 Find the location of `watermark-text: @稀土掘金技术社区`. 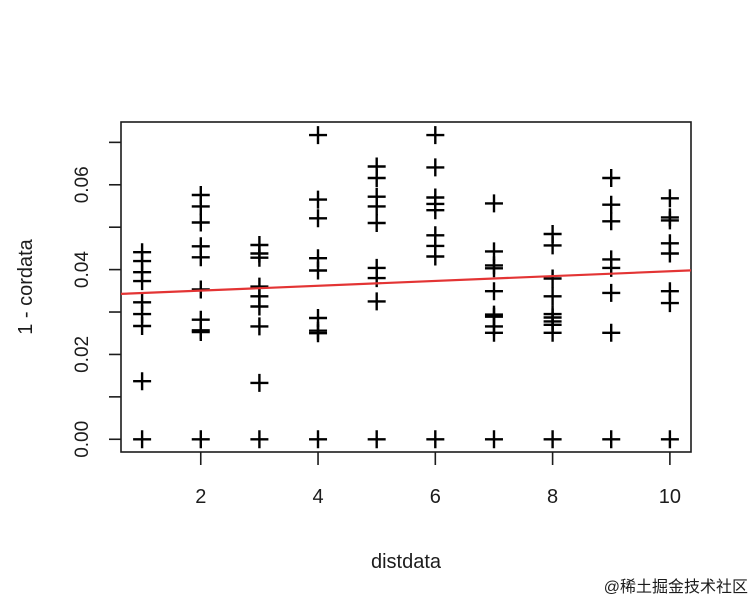

watermark-text: @稀土掘金技术社区 is located at coordinates (676, 587).